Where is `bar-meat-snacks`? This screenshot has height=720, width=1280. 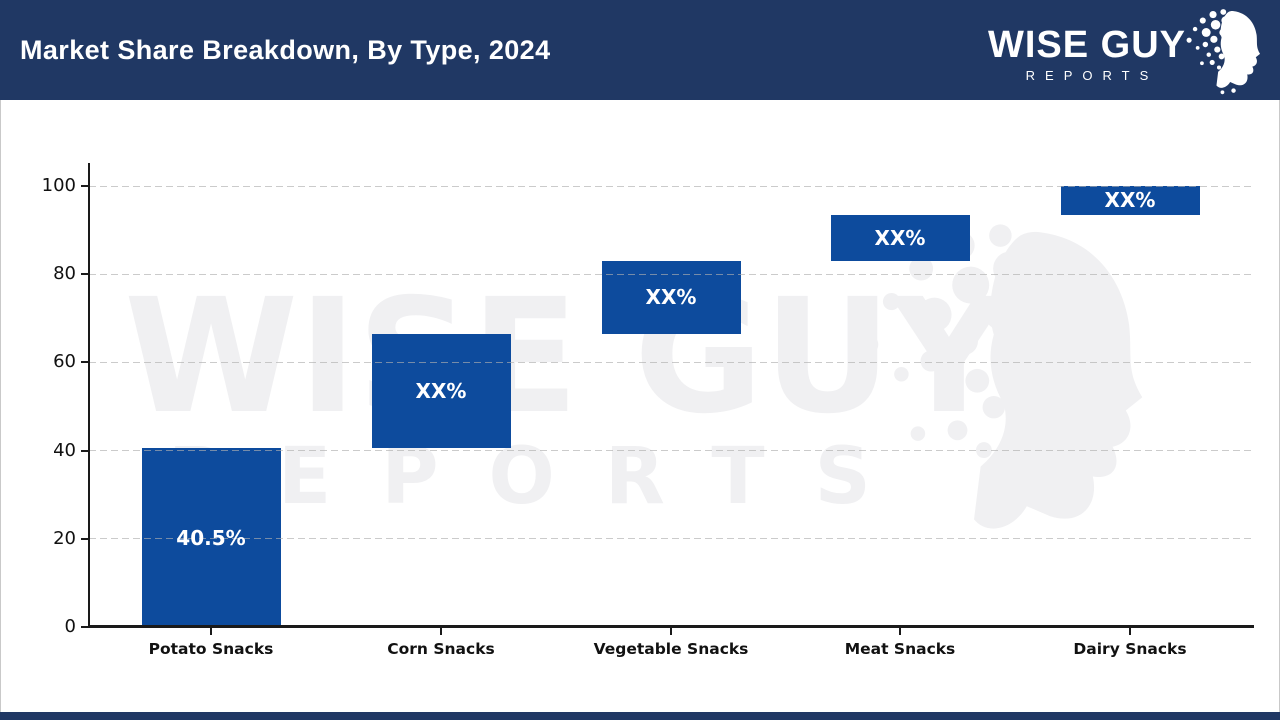
bar-meat-snacks is located at coordinates (900, 237).